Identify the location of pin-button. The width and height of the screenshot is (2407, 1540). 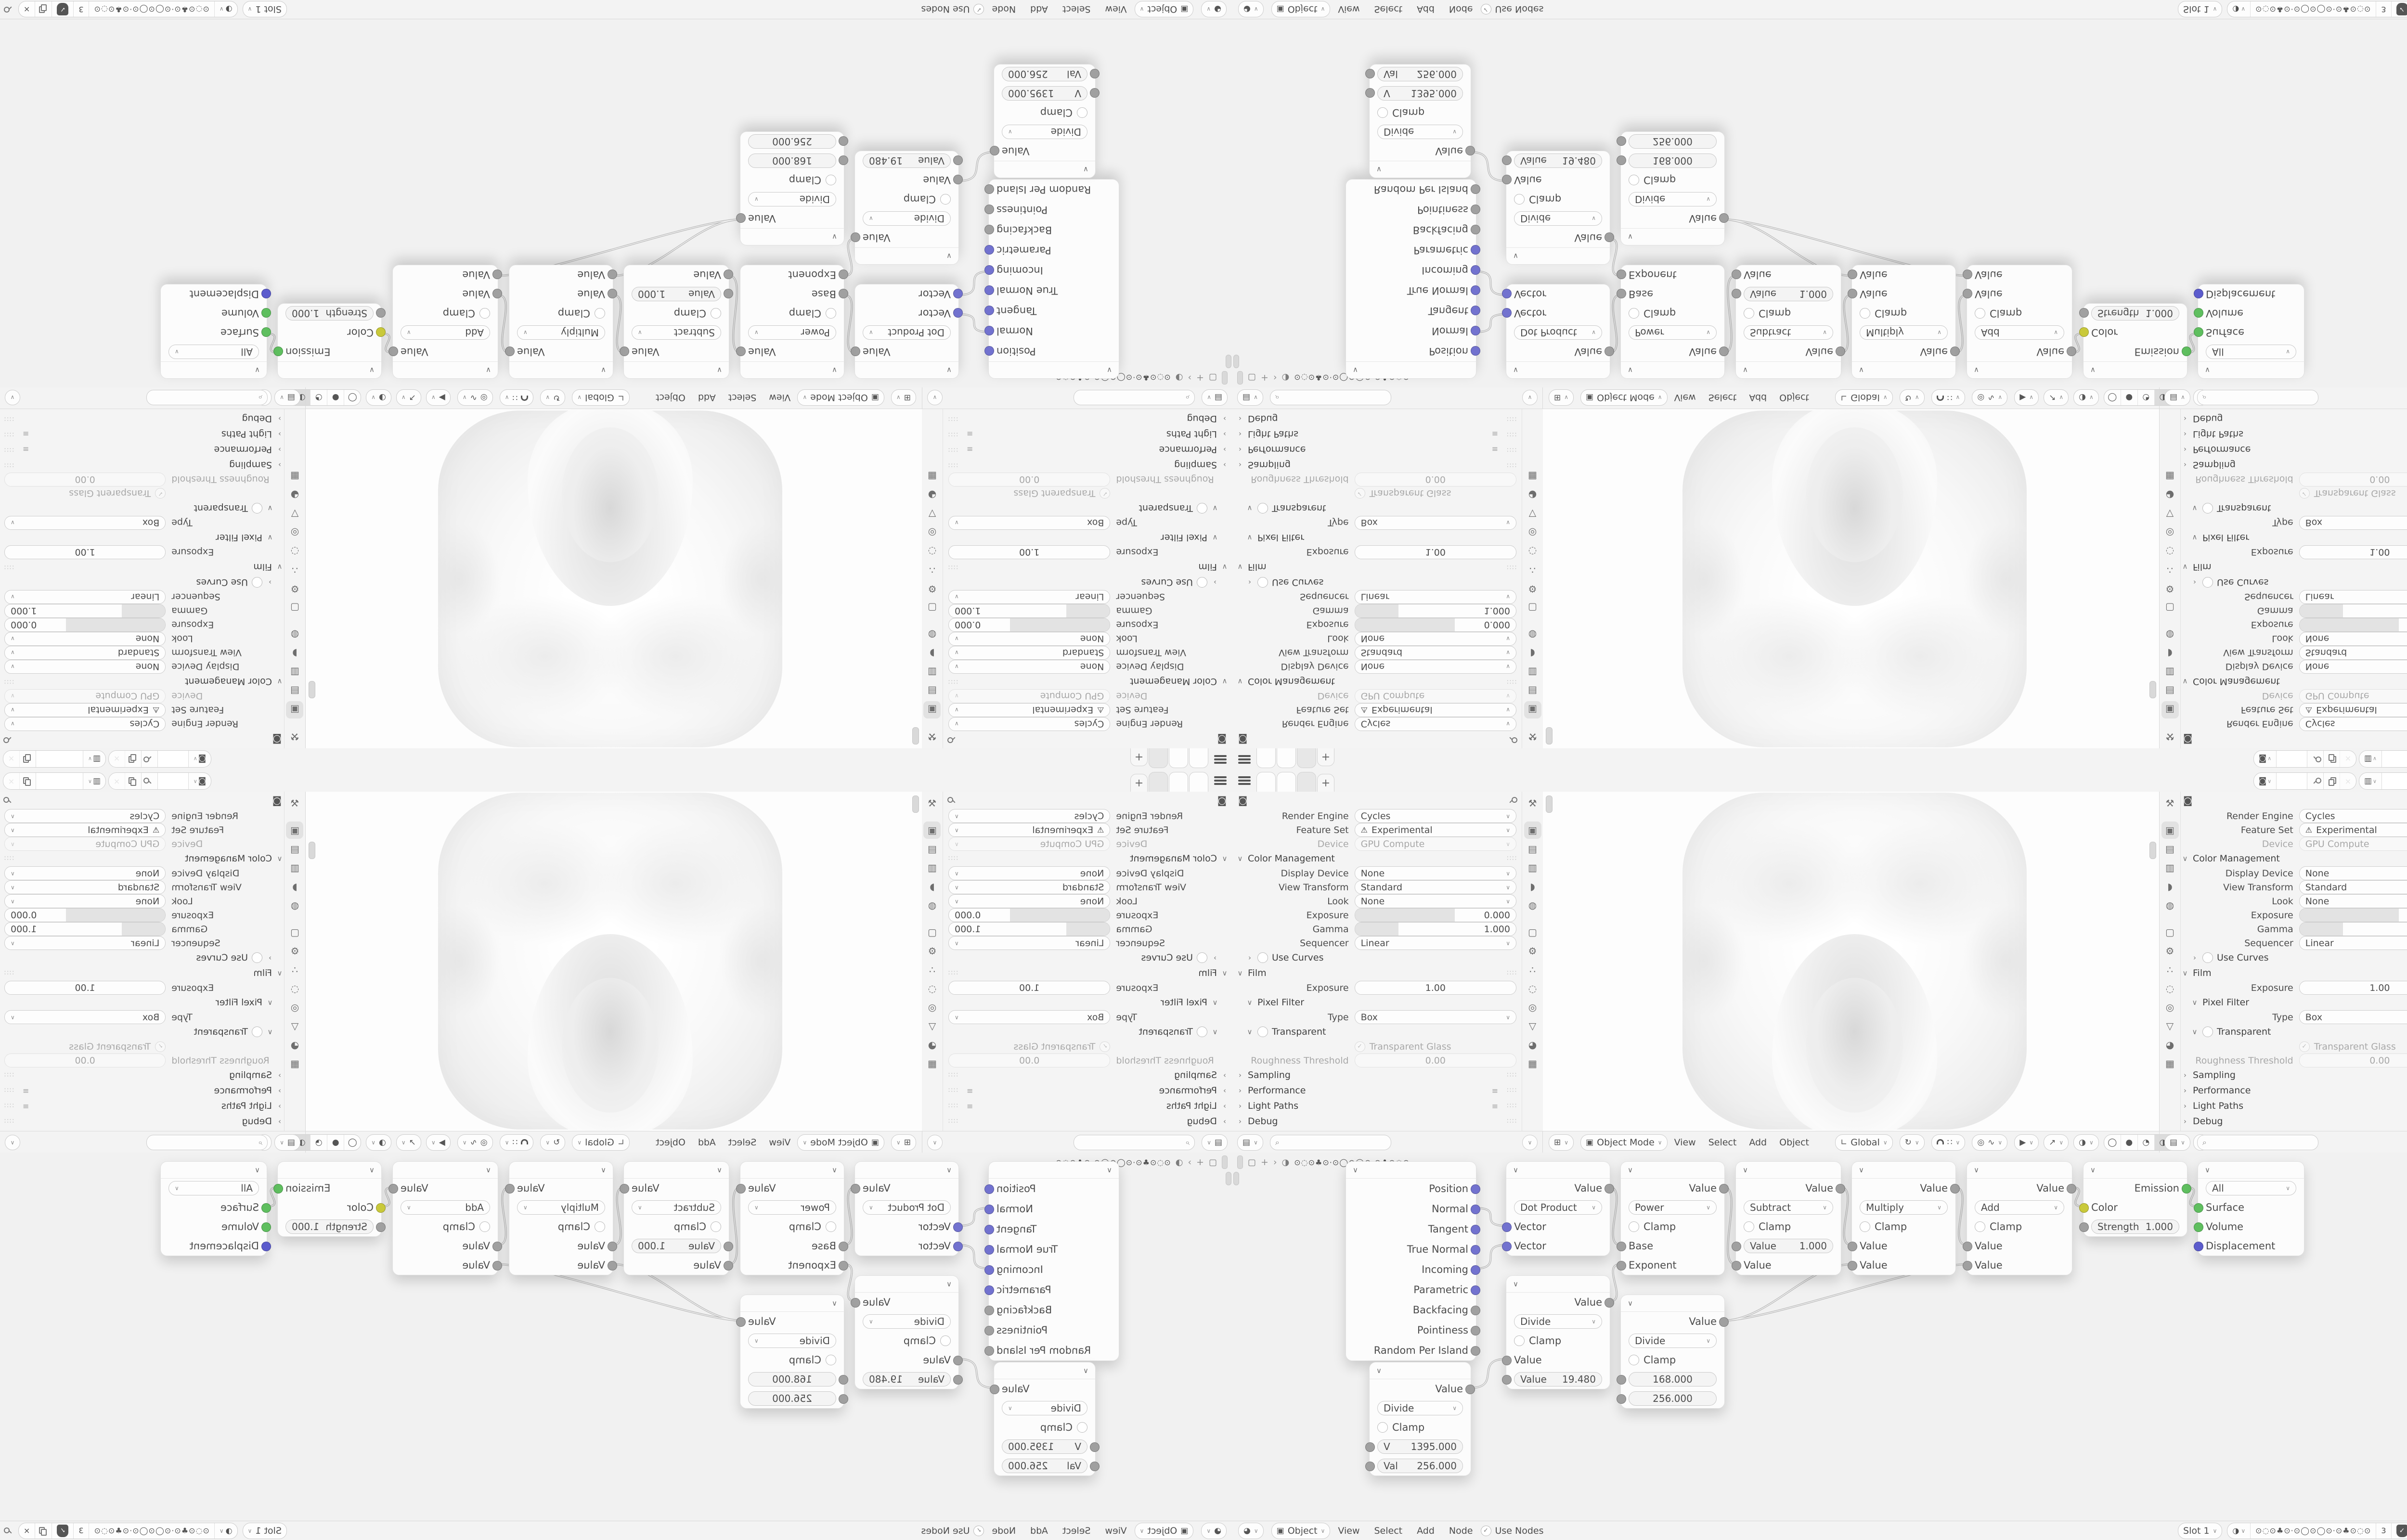
(2315, 759).